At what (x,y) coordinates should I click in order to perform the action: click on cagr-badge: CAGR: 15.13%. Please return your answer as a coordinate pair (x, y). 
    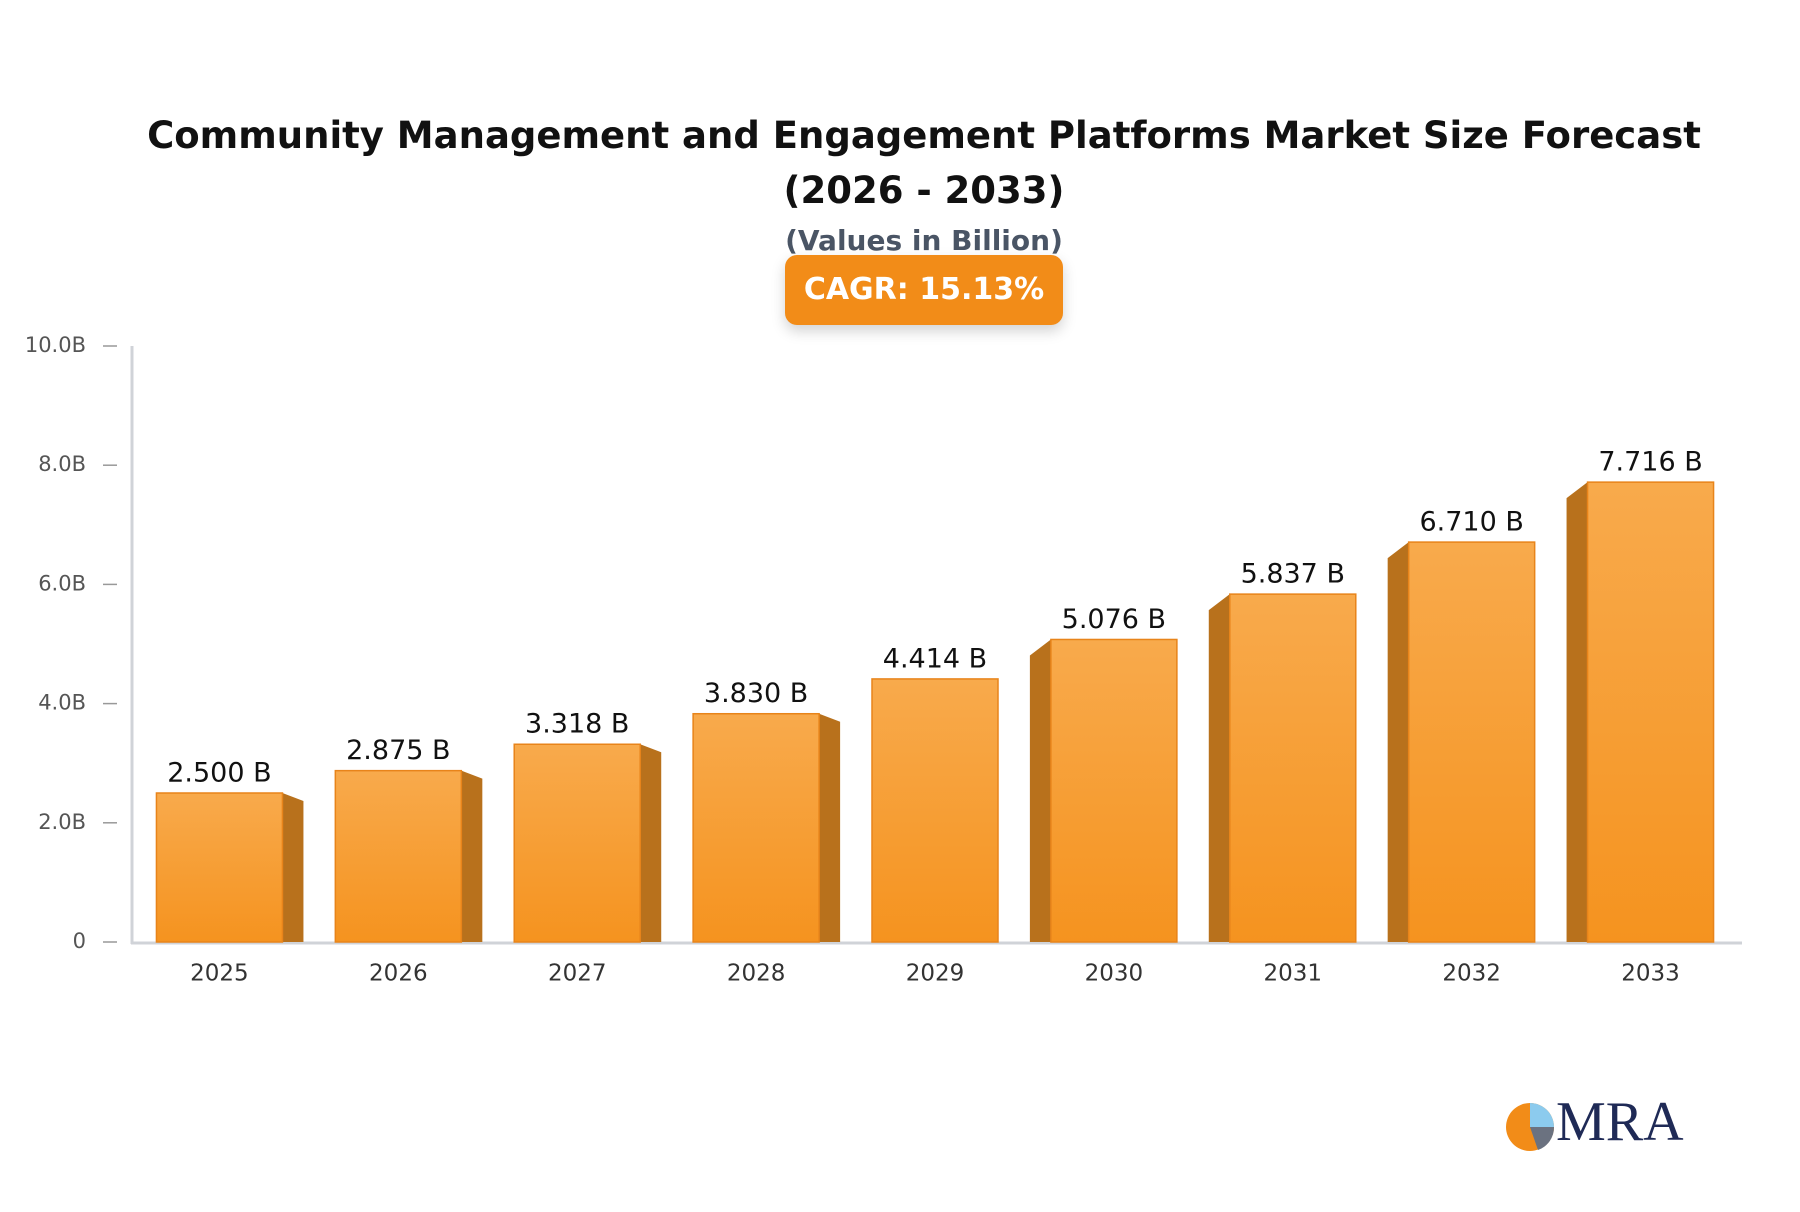
    Looking at the image, I should click on (924, 290).